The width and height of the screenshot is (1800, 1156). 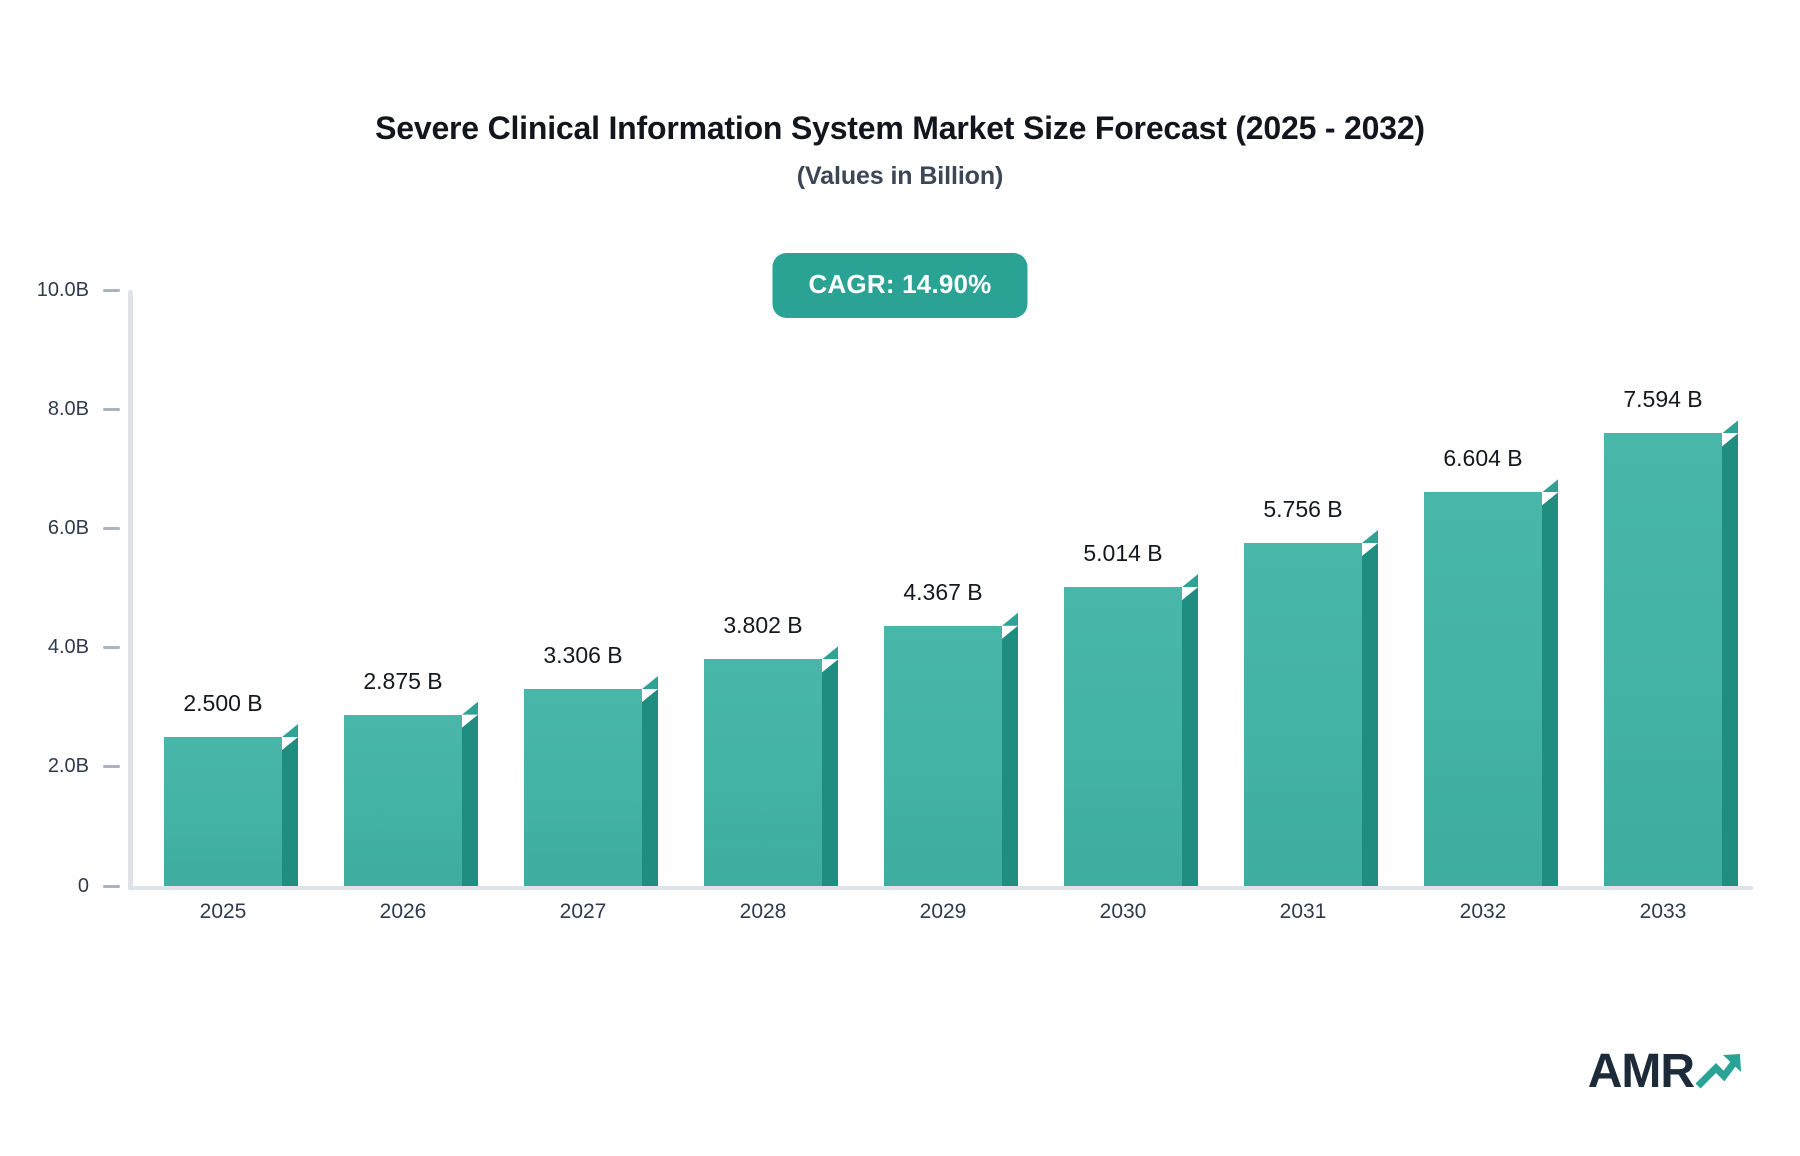 I want to click on bar-2029: 4.367 B, so click(x=951, y=732).